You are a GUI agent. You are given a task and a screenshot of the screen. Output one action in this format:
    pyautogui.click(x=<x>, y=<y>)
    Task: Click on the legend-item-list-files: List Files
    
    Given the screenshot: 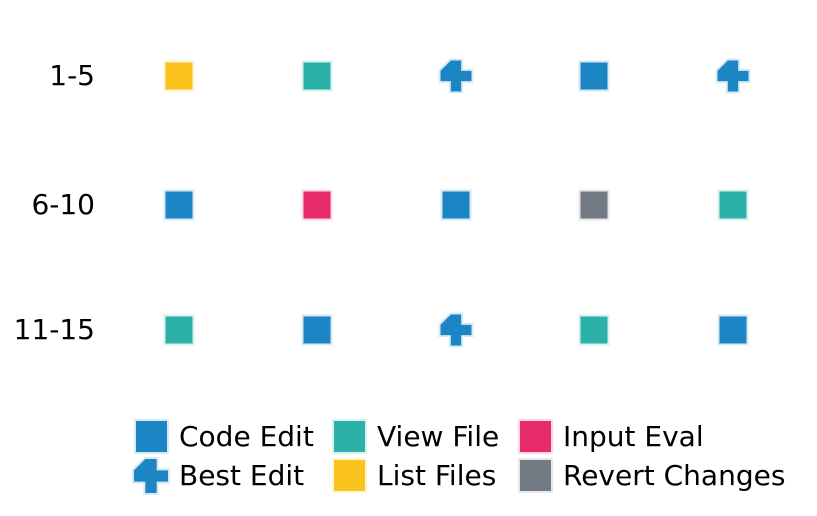 What is the action you would take?
    pyautogui.click(x=414, y=476)
    